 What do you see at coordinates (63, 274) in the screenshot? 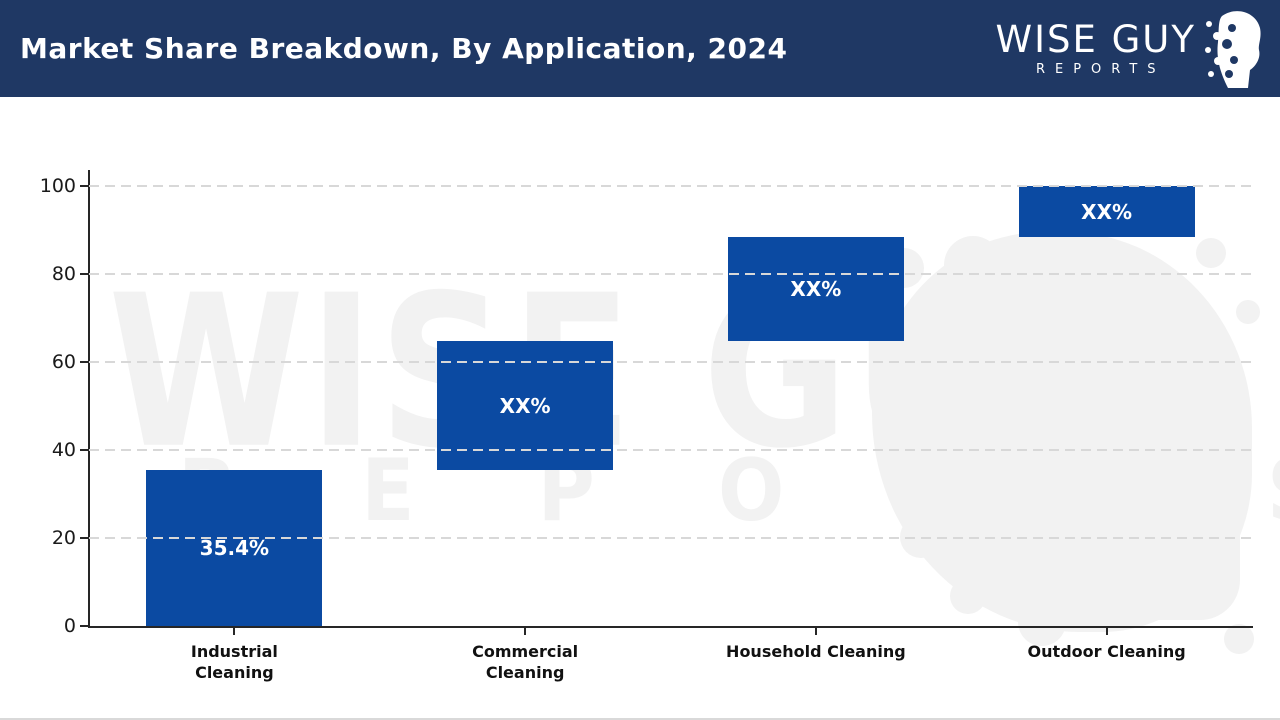
I see `y-tick-label: 80` at bounding box center [63, 274].